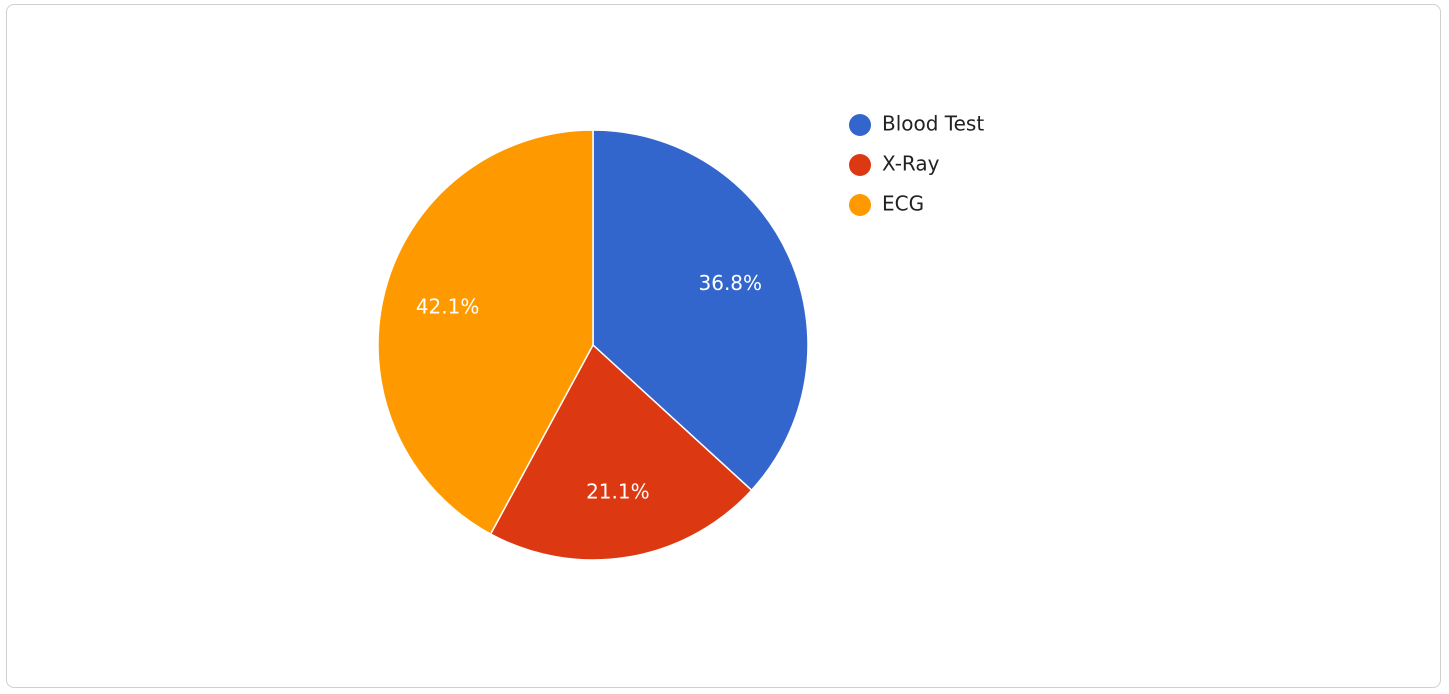 The width and height of the screenshot is (1449, 694). I want to click on legend-label: ECG, so click(903, 204).